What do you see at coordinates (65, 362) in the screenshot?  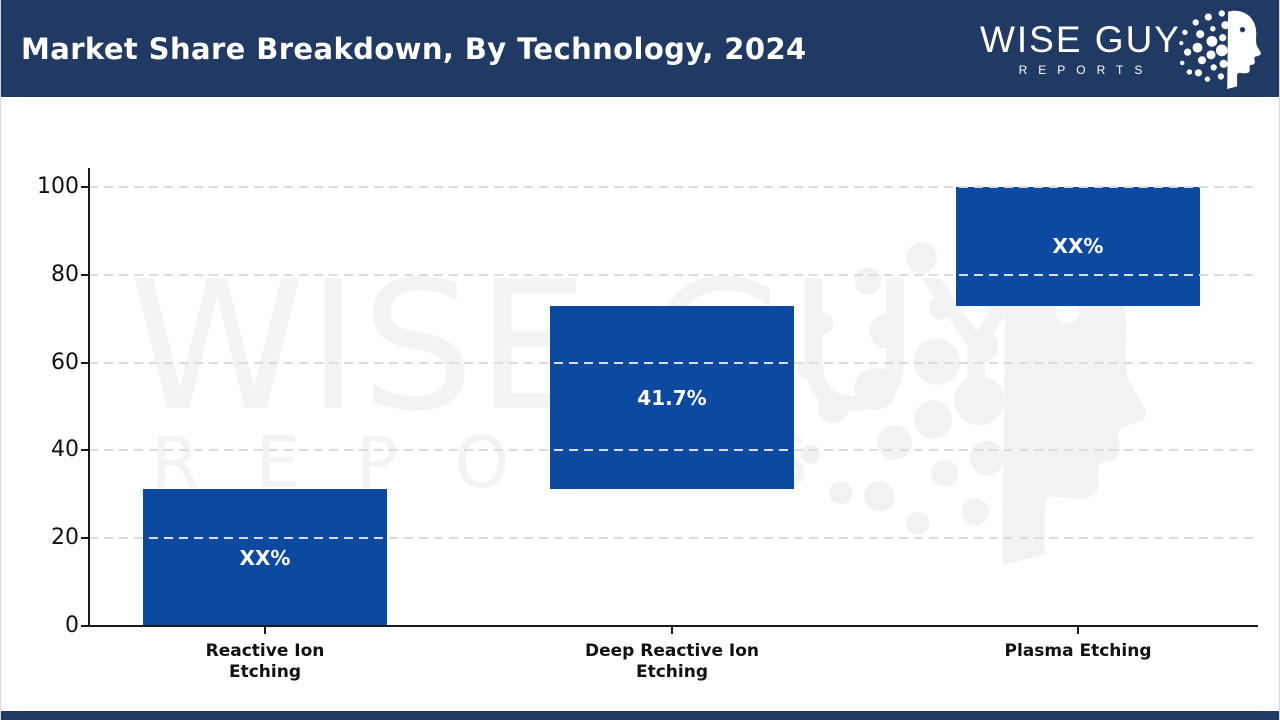 I see `y-tick-label: 60` at bounding box center [65, 362].